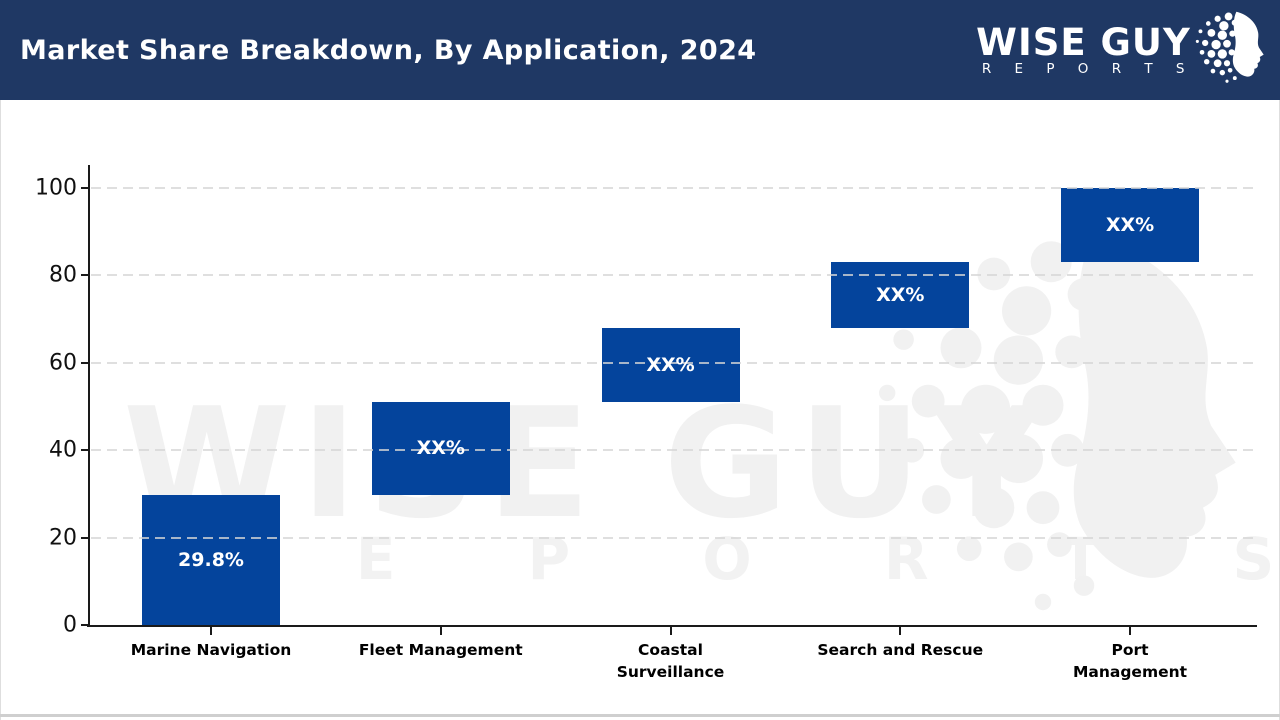  I want to click on category-label: Search and Rescue, so click(900, 650).